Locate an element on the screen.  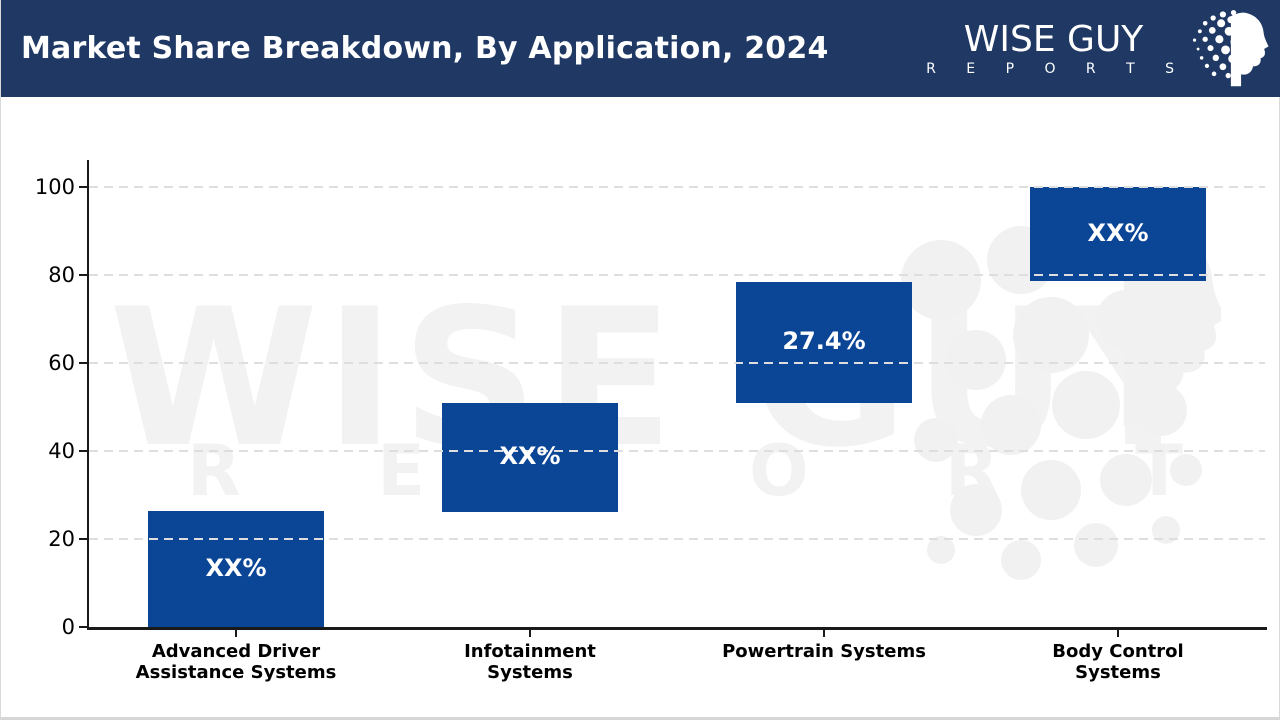
x-category-label-body-control-systems: Body Control Systems is located at coordinates (1118, 662).